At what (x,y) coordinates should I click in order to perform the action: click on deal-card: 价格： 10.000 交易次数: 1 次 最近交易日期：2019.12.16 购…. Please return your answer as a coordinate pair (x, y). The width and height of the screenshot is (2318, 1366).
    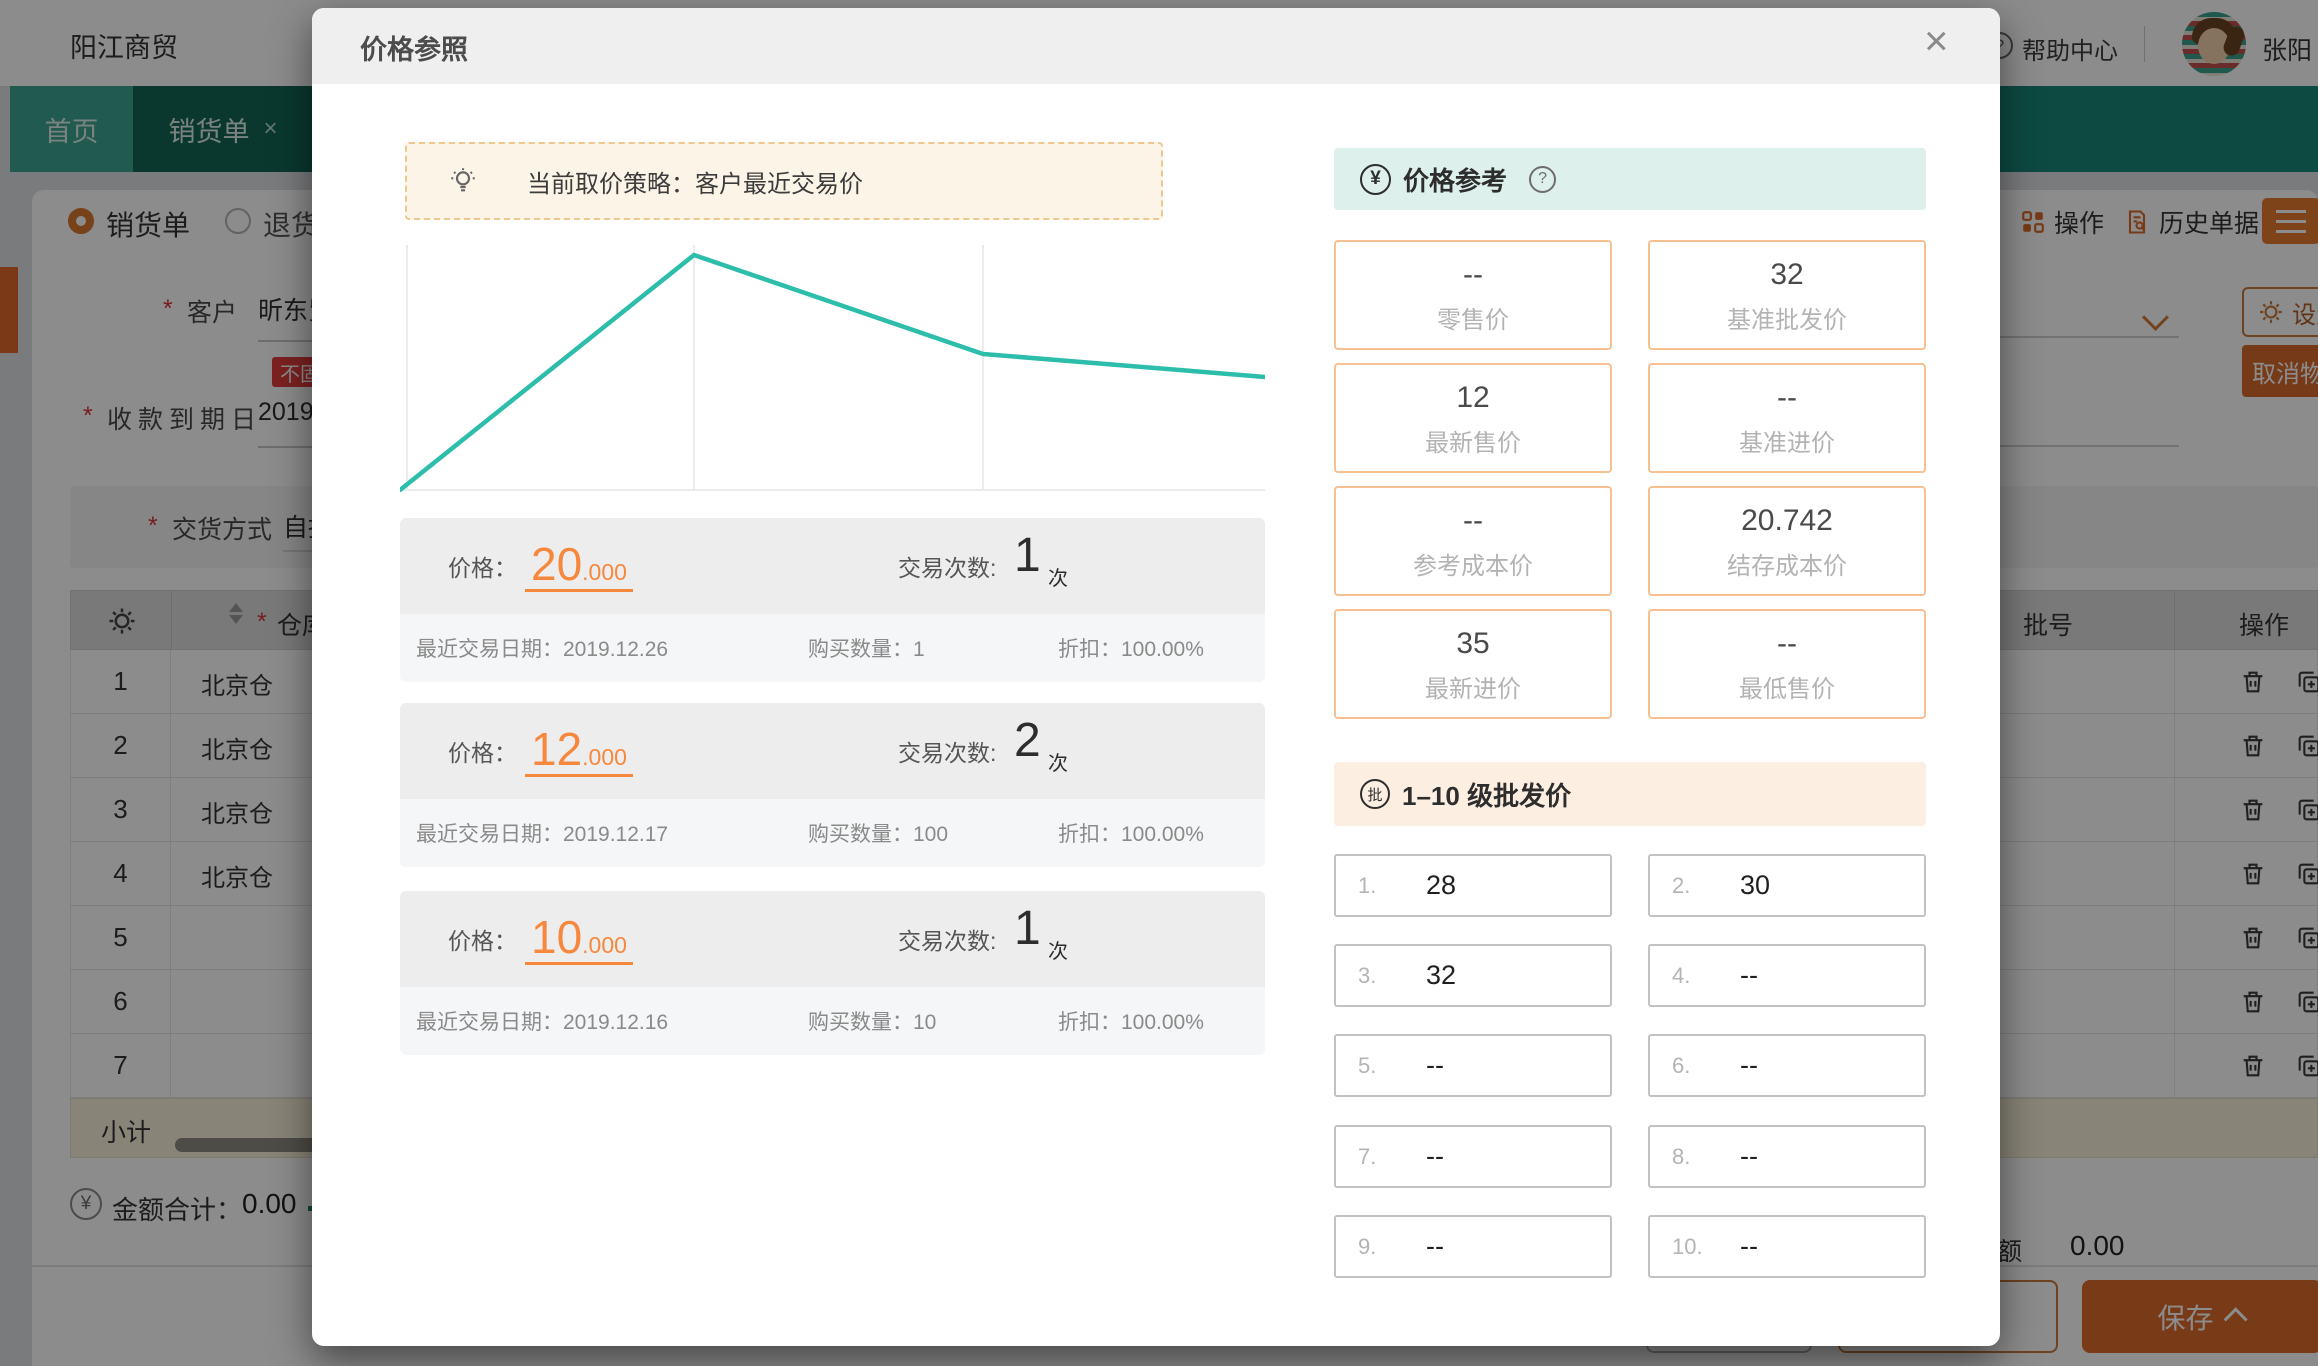
    Looking at the image, I should click on (832, 973).